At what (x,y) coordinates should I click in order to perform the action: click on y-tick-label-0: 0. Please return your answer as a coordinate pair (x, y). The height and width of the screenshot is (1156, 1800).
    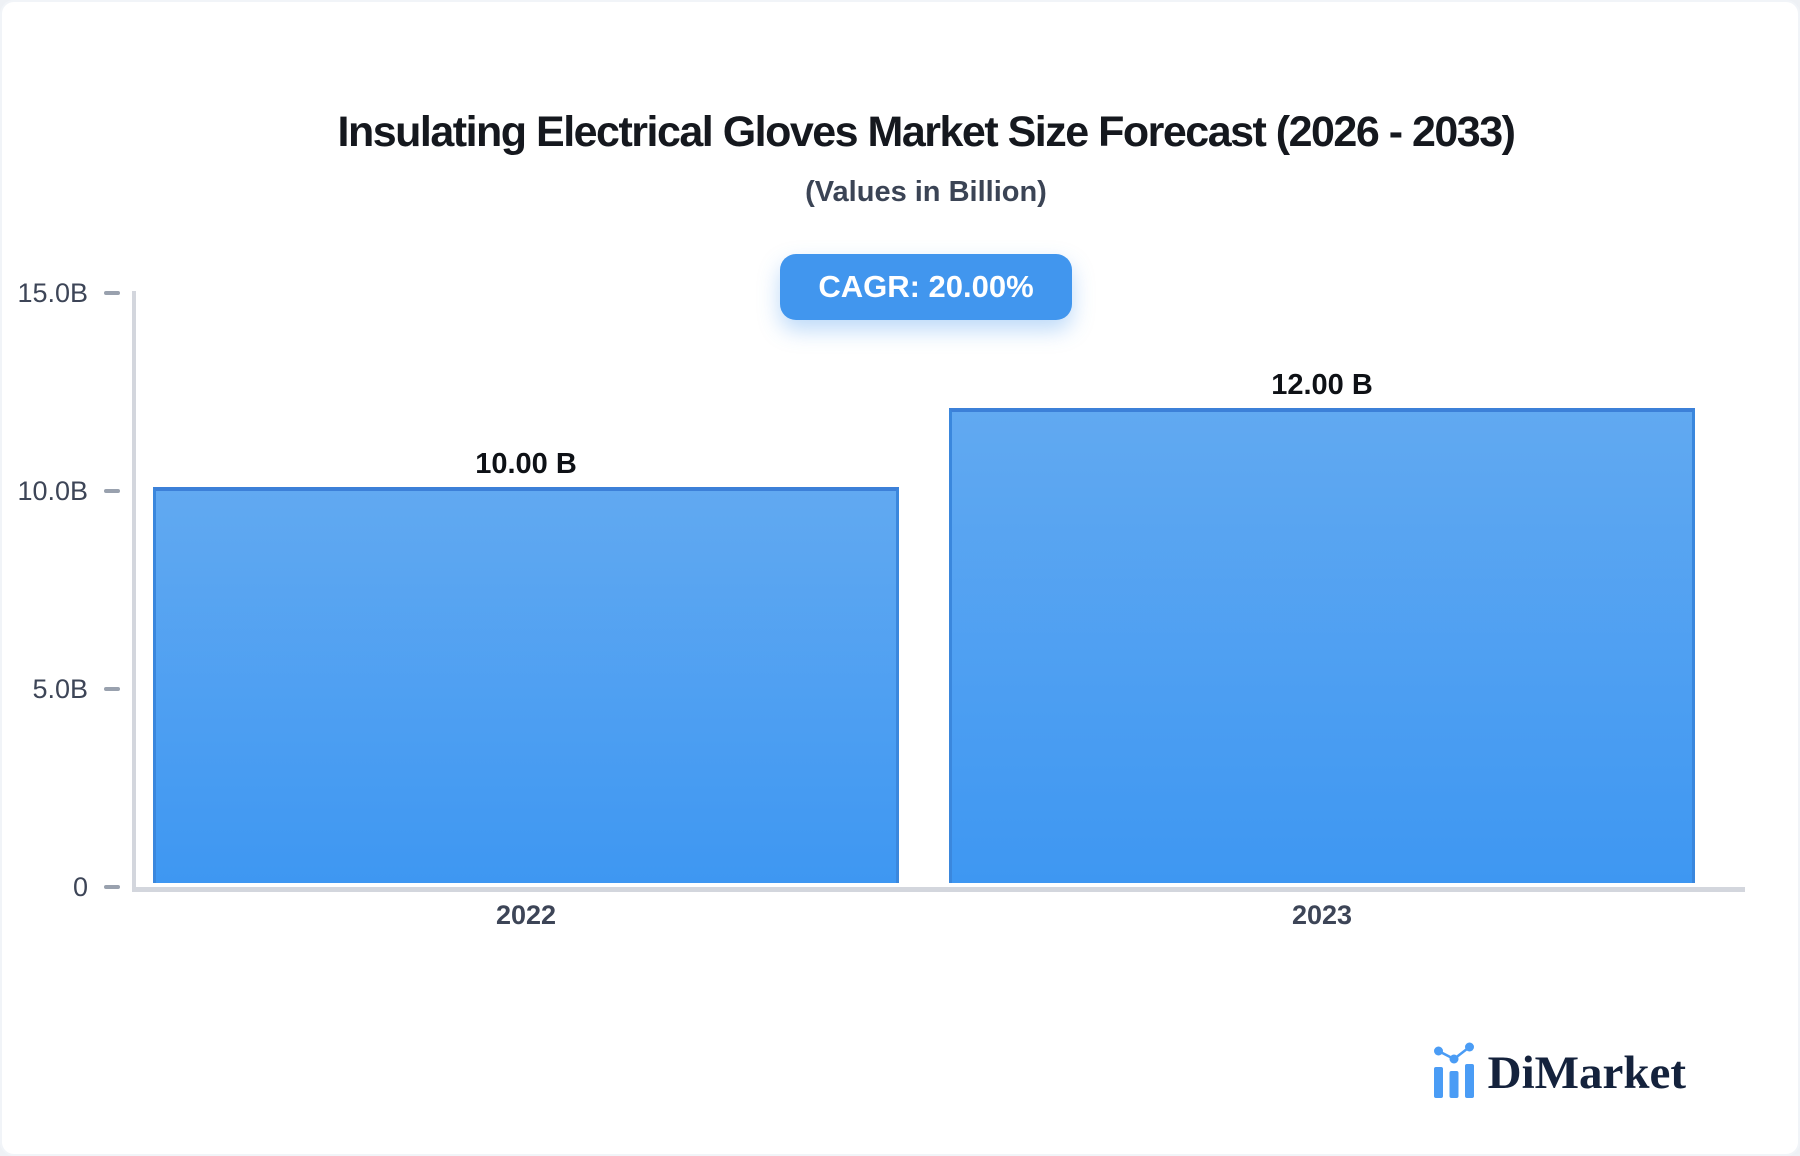
    Looking at the image, I should click on (80, 887).